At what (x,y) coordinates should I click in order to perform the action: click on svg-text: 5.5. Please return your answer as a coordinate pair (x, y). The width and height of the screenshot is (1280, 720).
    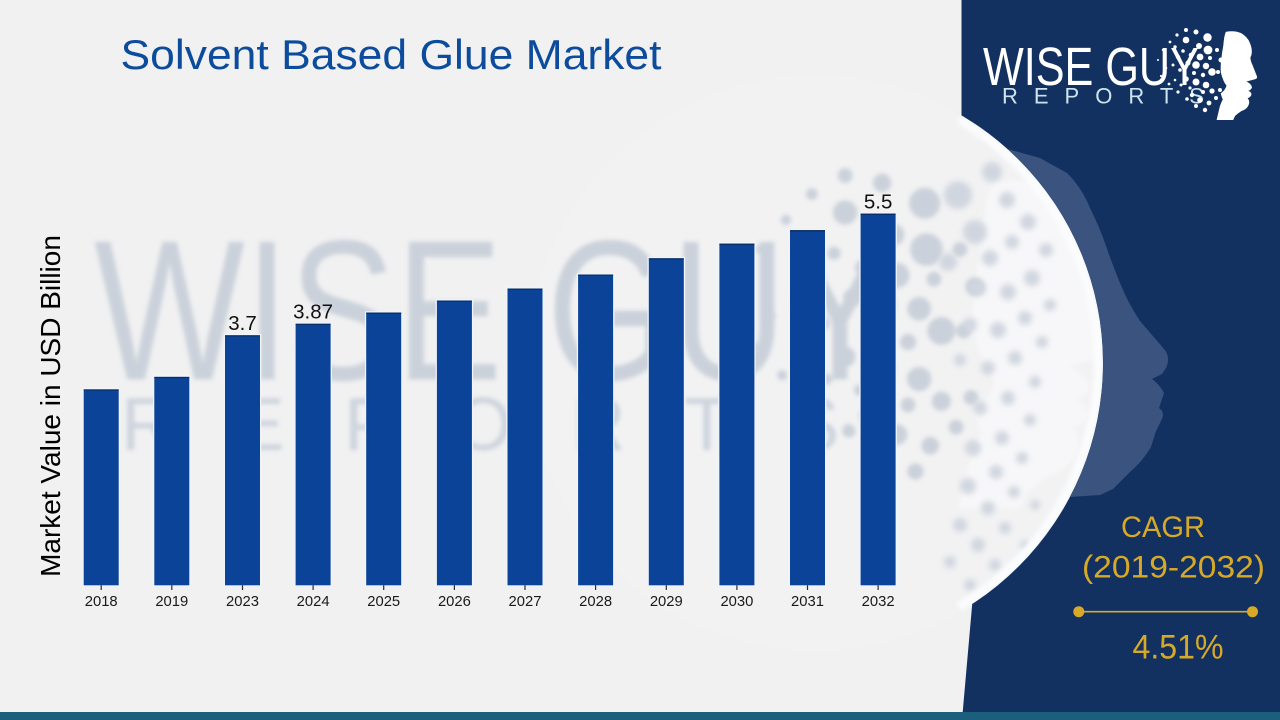
    Looking at the image, I should click on (878, 202).